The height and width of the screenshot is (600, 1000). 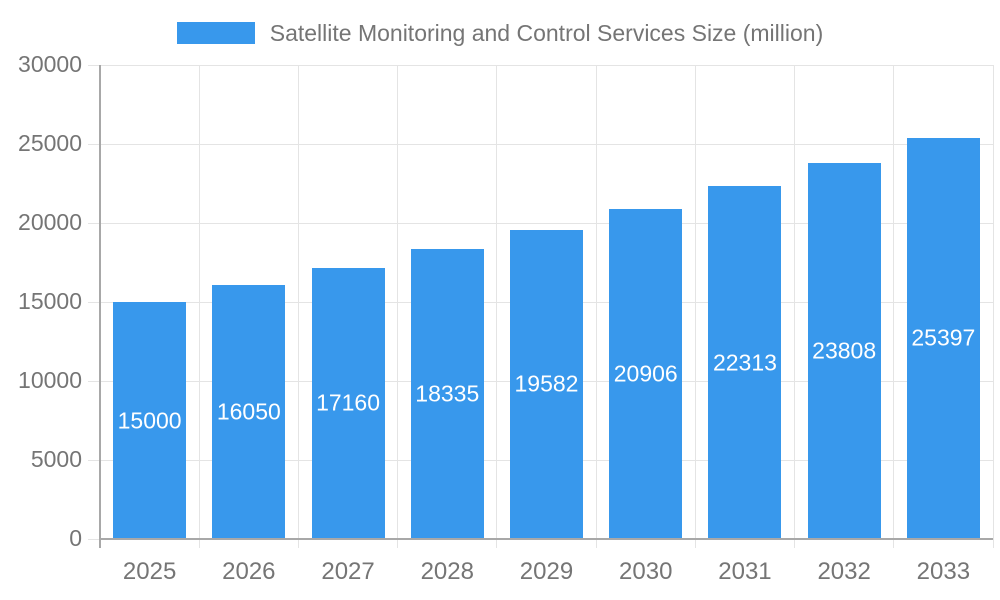 What do you see at coordinates (56, 459) in the screenshot?
I see `y-tick-label: 5000` at bounding box center [56, 459].